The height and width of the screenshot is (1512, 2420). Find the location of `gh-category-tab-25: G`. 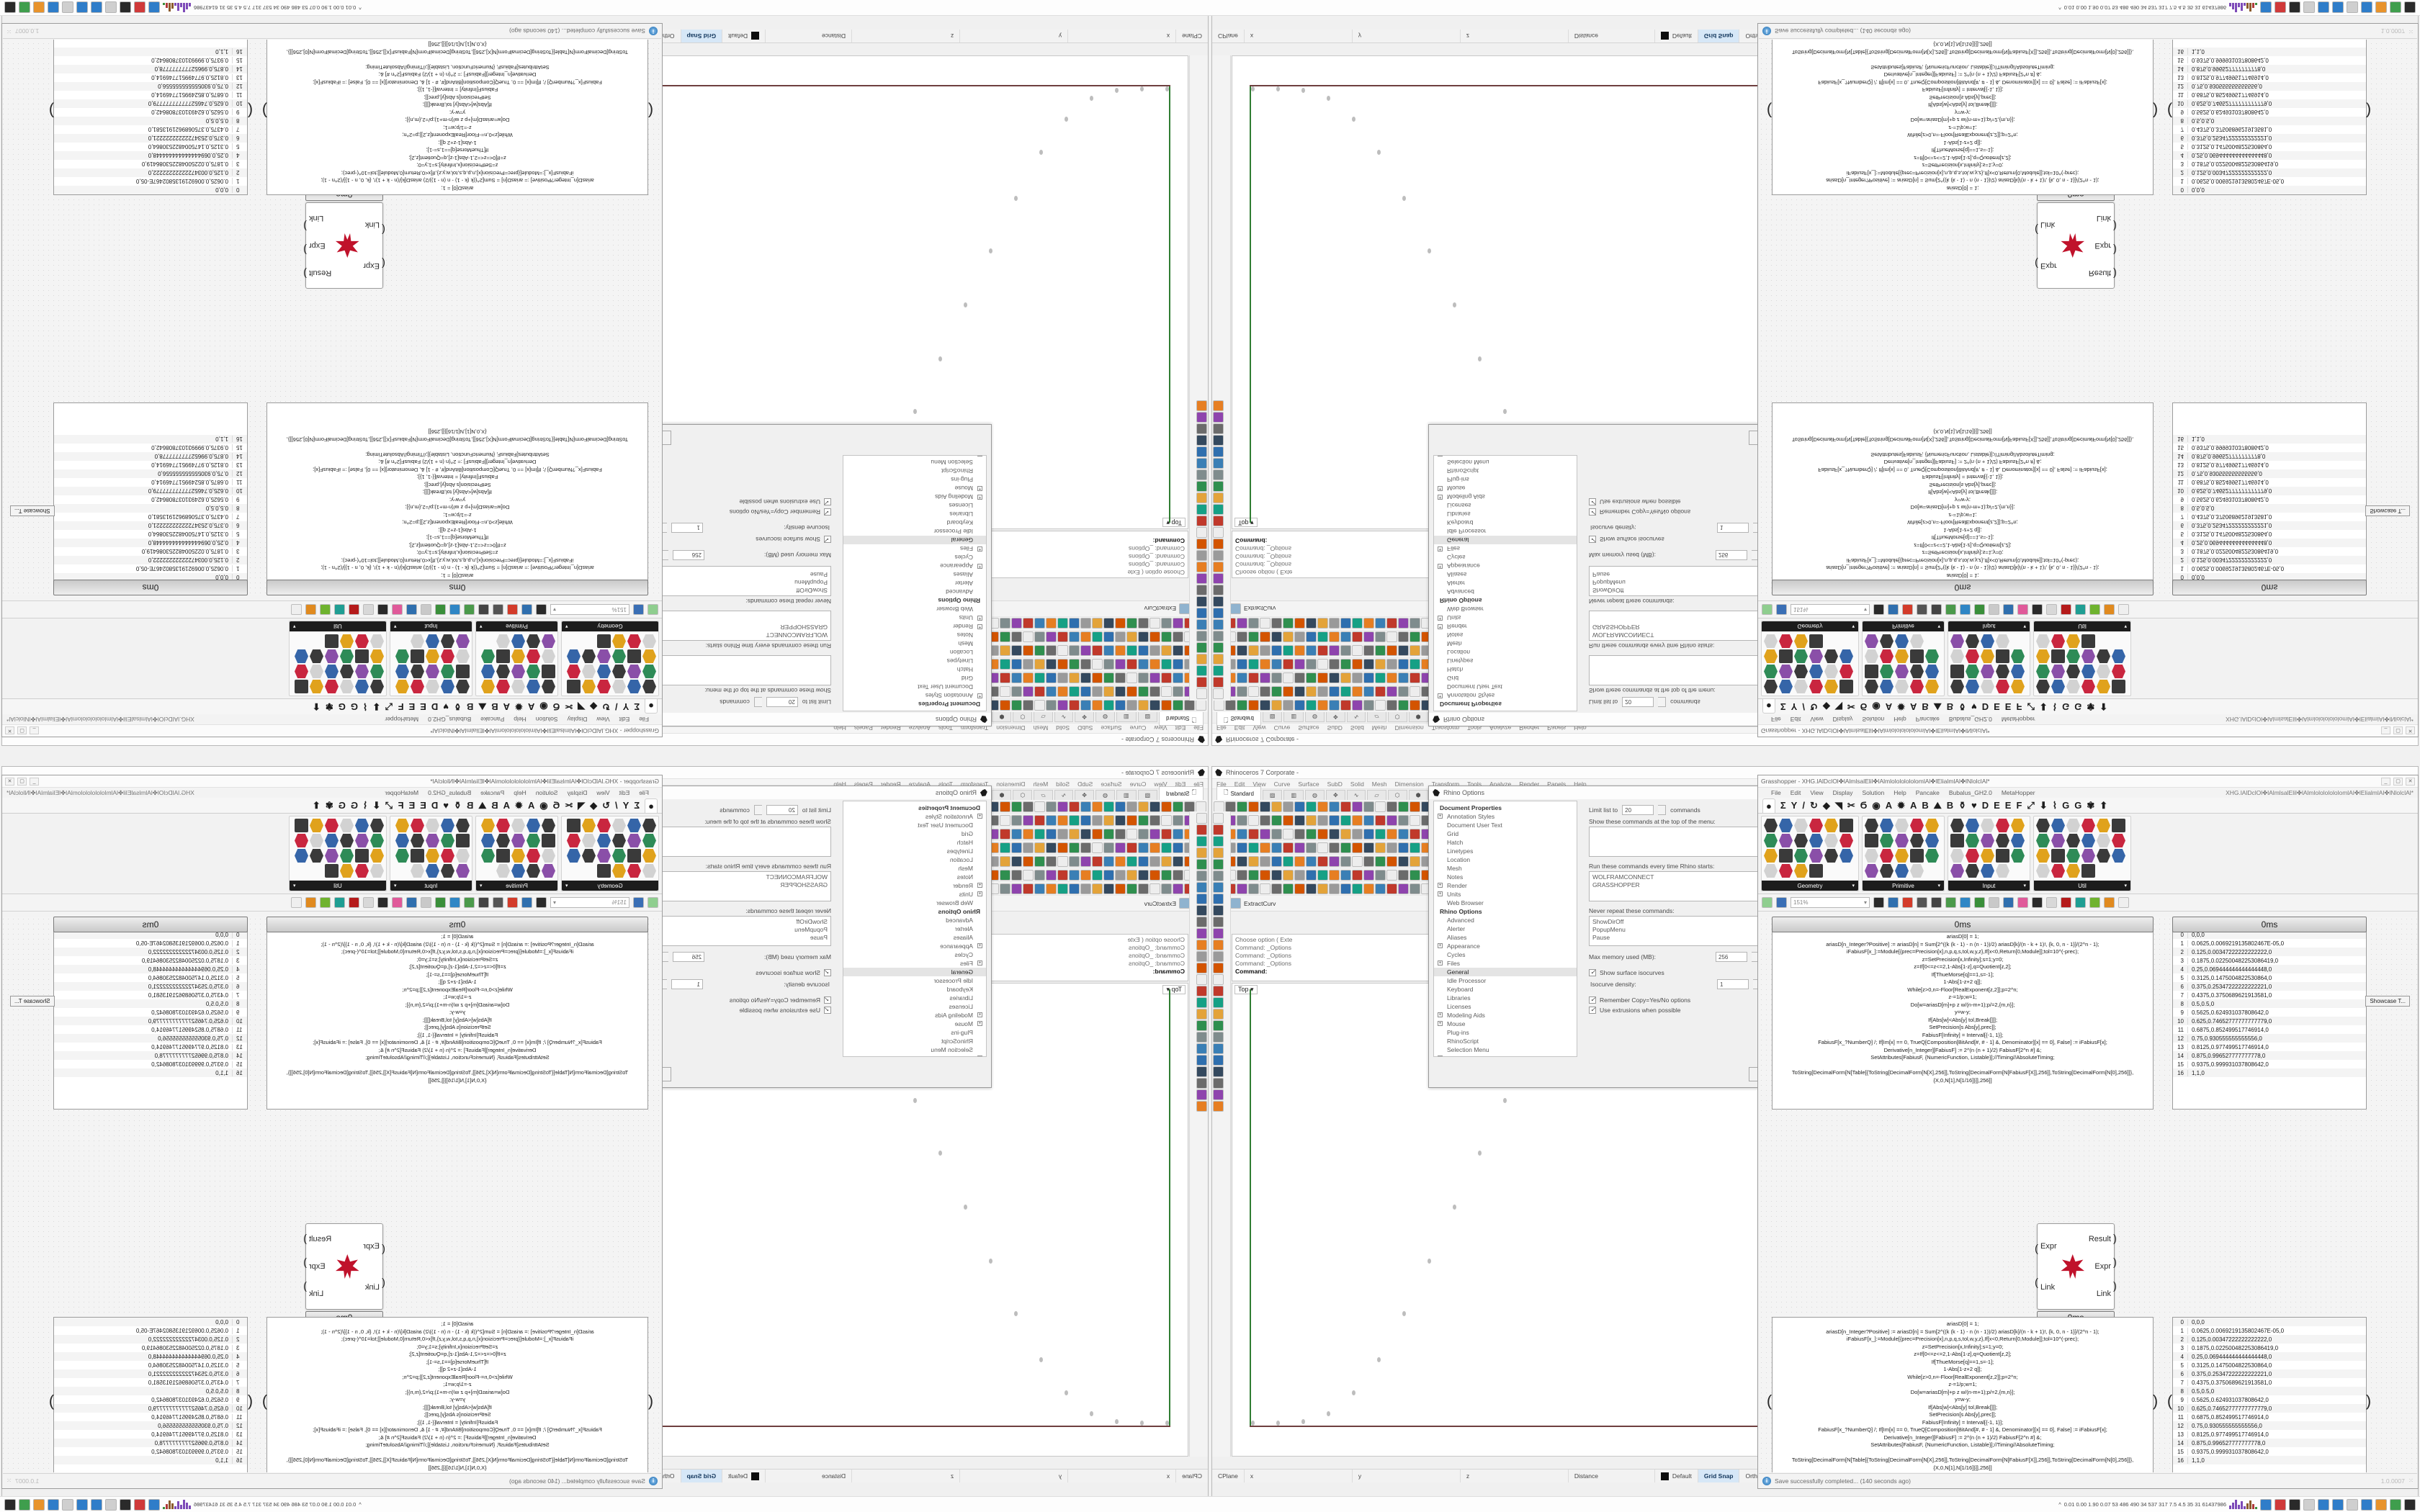

gh-category-tab-25: G is located at coordinates (2066, 805).